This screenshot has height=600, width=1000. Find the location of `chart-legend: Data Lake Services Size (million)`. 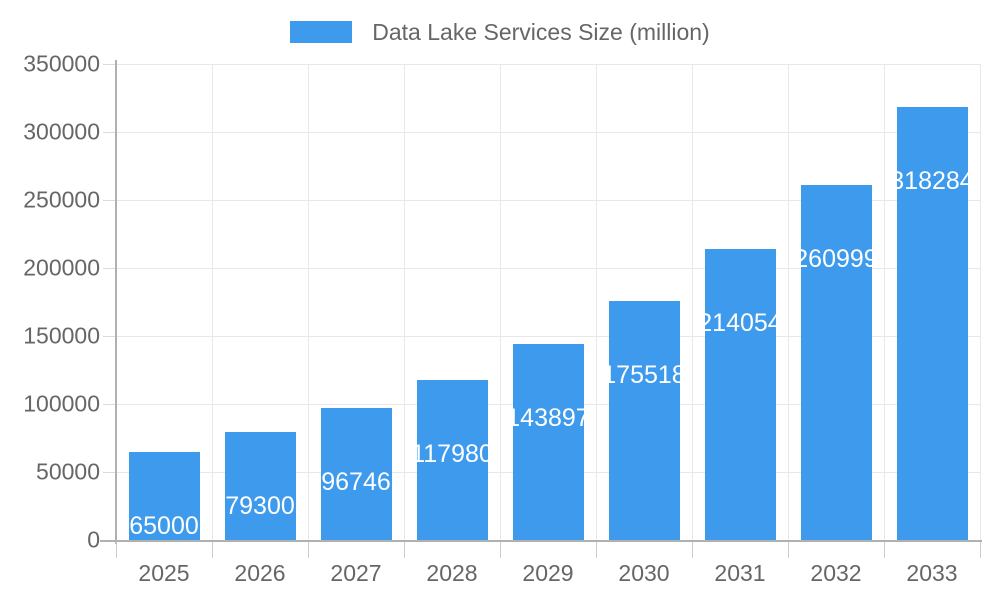

chart-legend: Data Lake Services Size (million) is located at coordinates (500, 32).